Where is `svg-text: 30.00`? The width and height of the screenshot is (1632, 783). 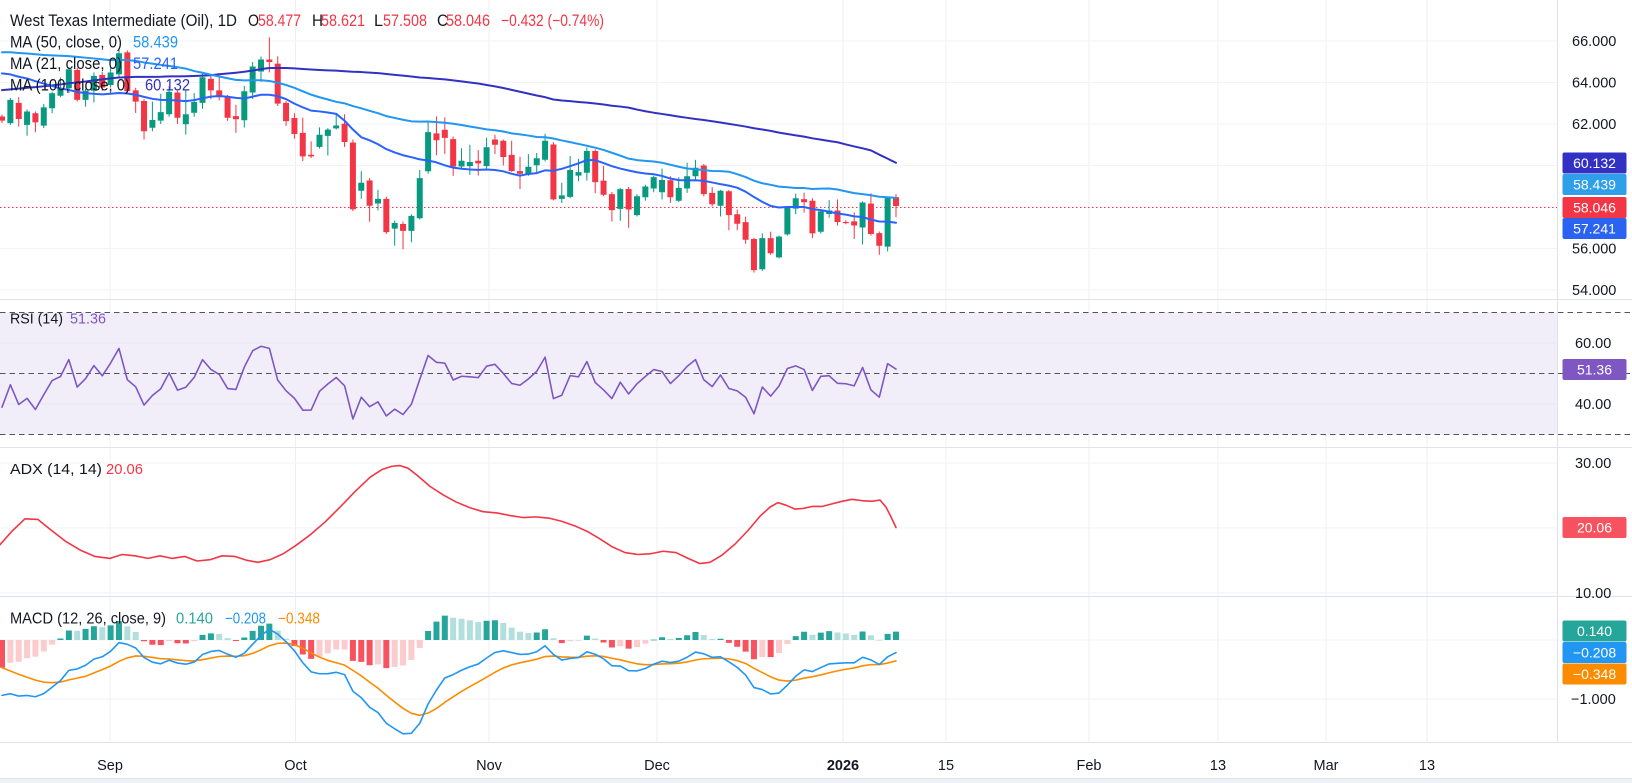
svg-text: 30.00 is located at coordinates (1593, 464).